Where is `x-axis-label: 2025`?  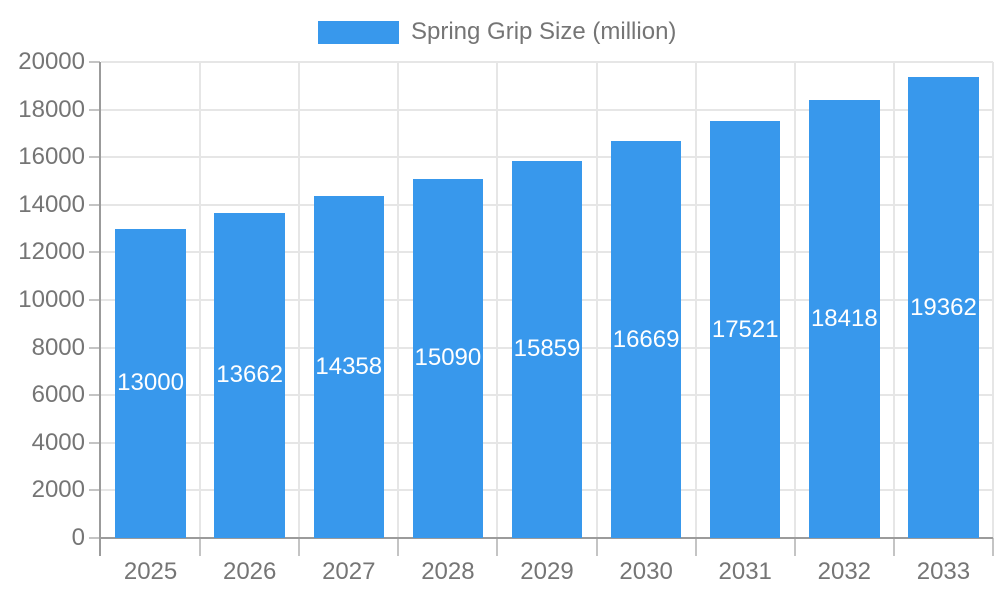 x-axis-label: 2025 is located at coordinates (150, 571).